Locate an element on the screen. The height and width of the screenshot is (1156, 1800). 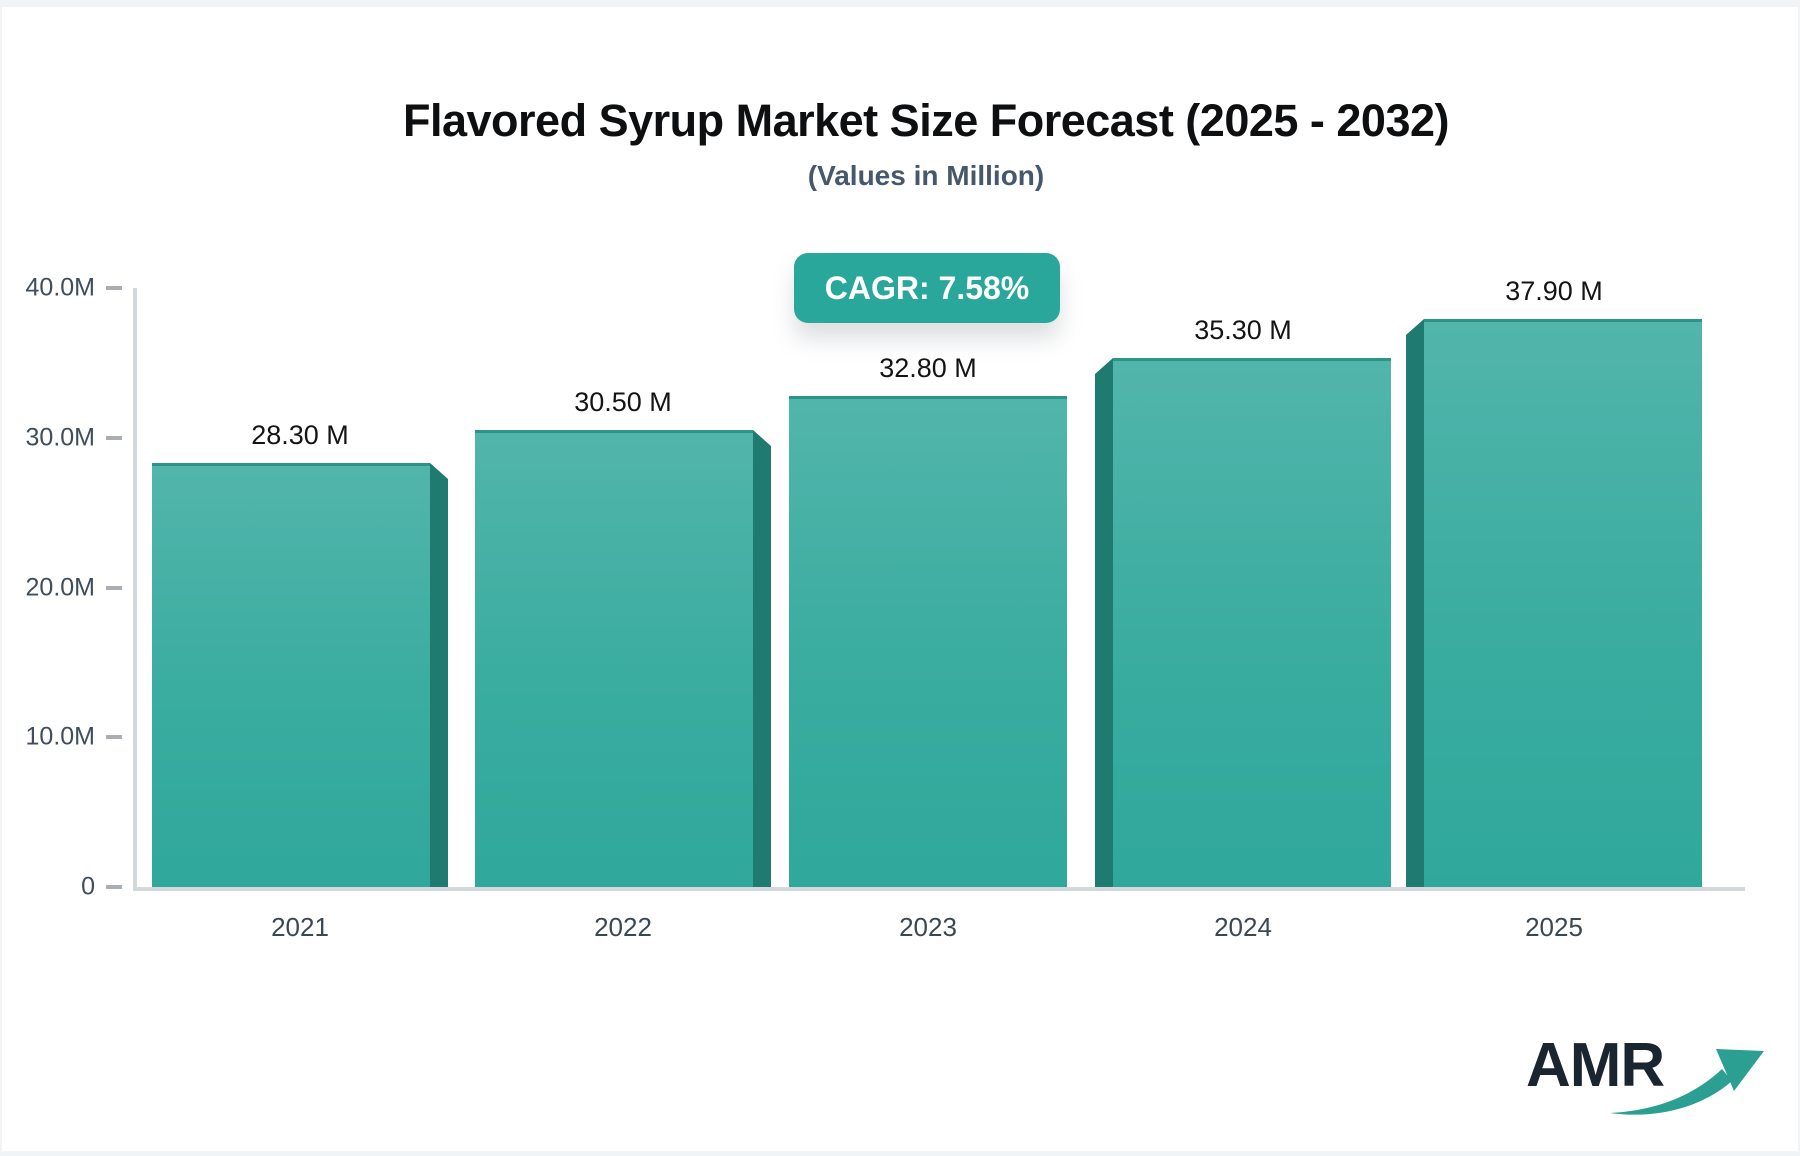
y-axis: 40.0M 30.0M 20.0M 10.0M 0 is located at coordinates (68, 587).